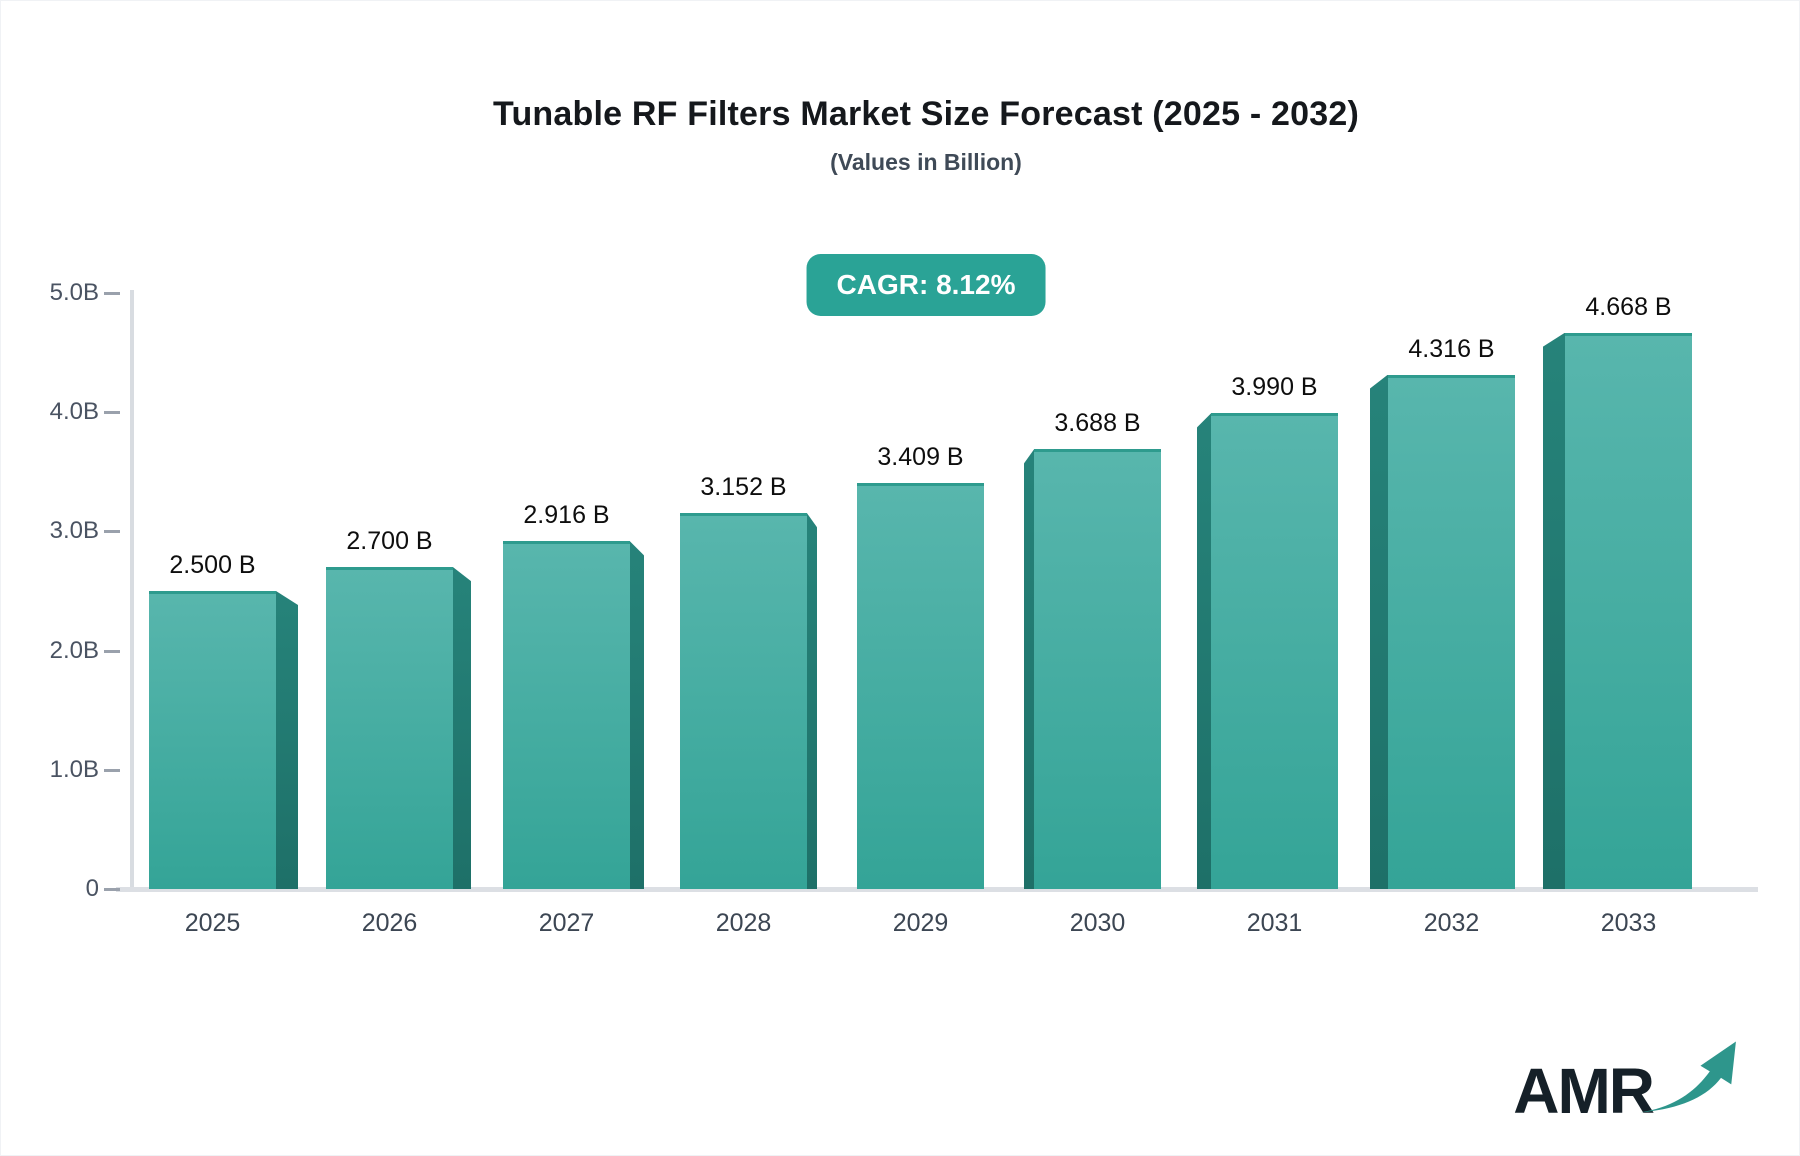 The image size is (1800, 1156). What do you see at coordinates (212, 923) in the screenshot?
I see `x-tick-label: 2025` at bounding box center [212, 923].